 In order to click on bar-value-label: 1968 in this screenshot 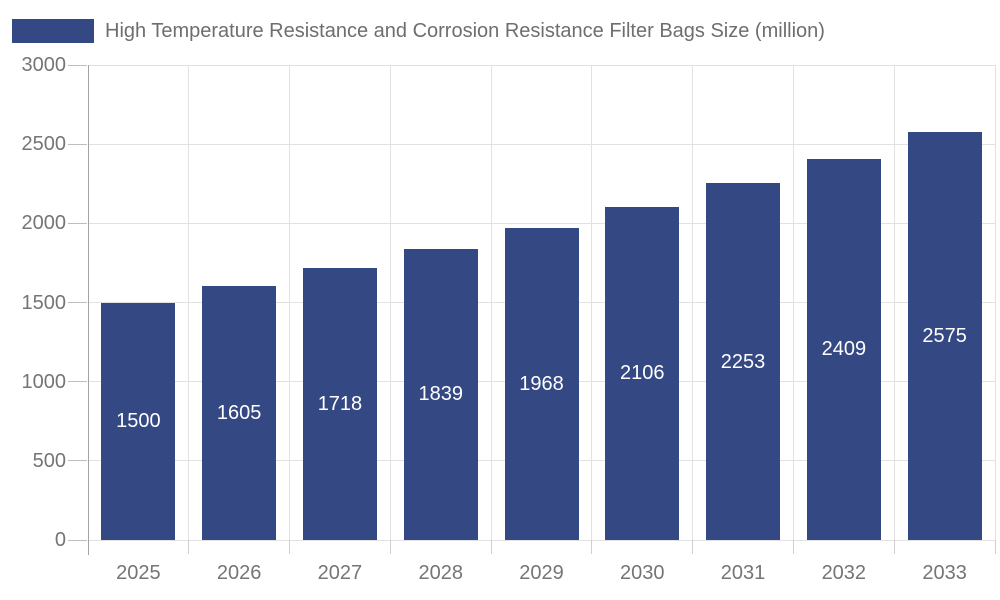, I will do `click(541, 384)`.